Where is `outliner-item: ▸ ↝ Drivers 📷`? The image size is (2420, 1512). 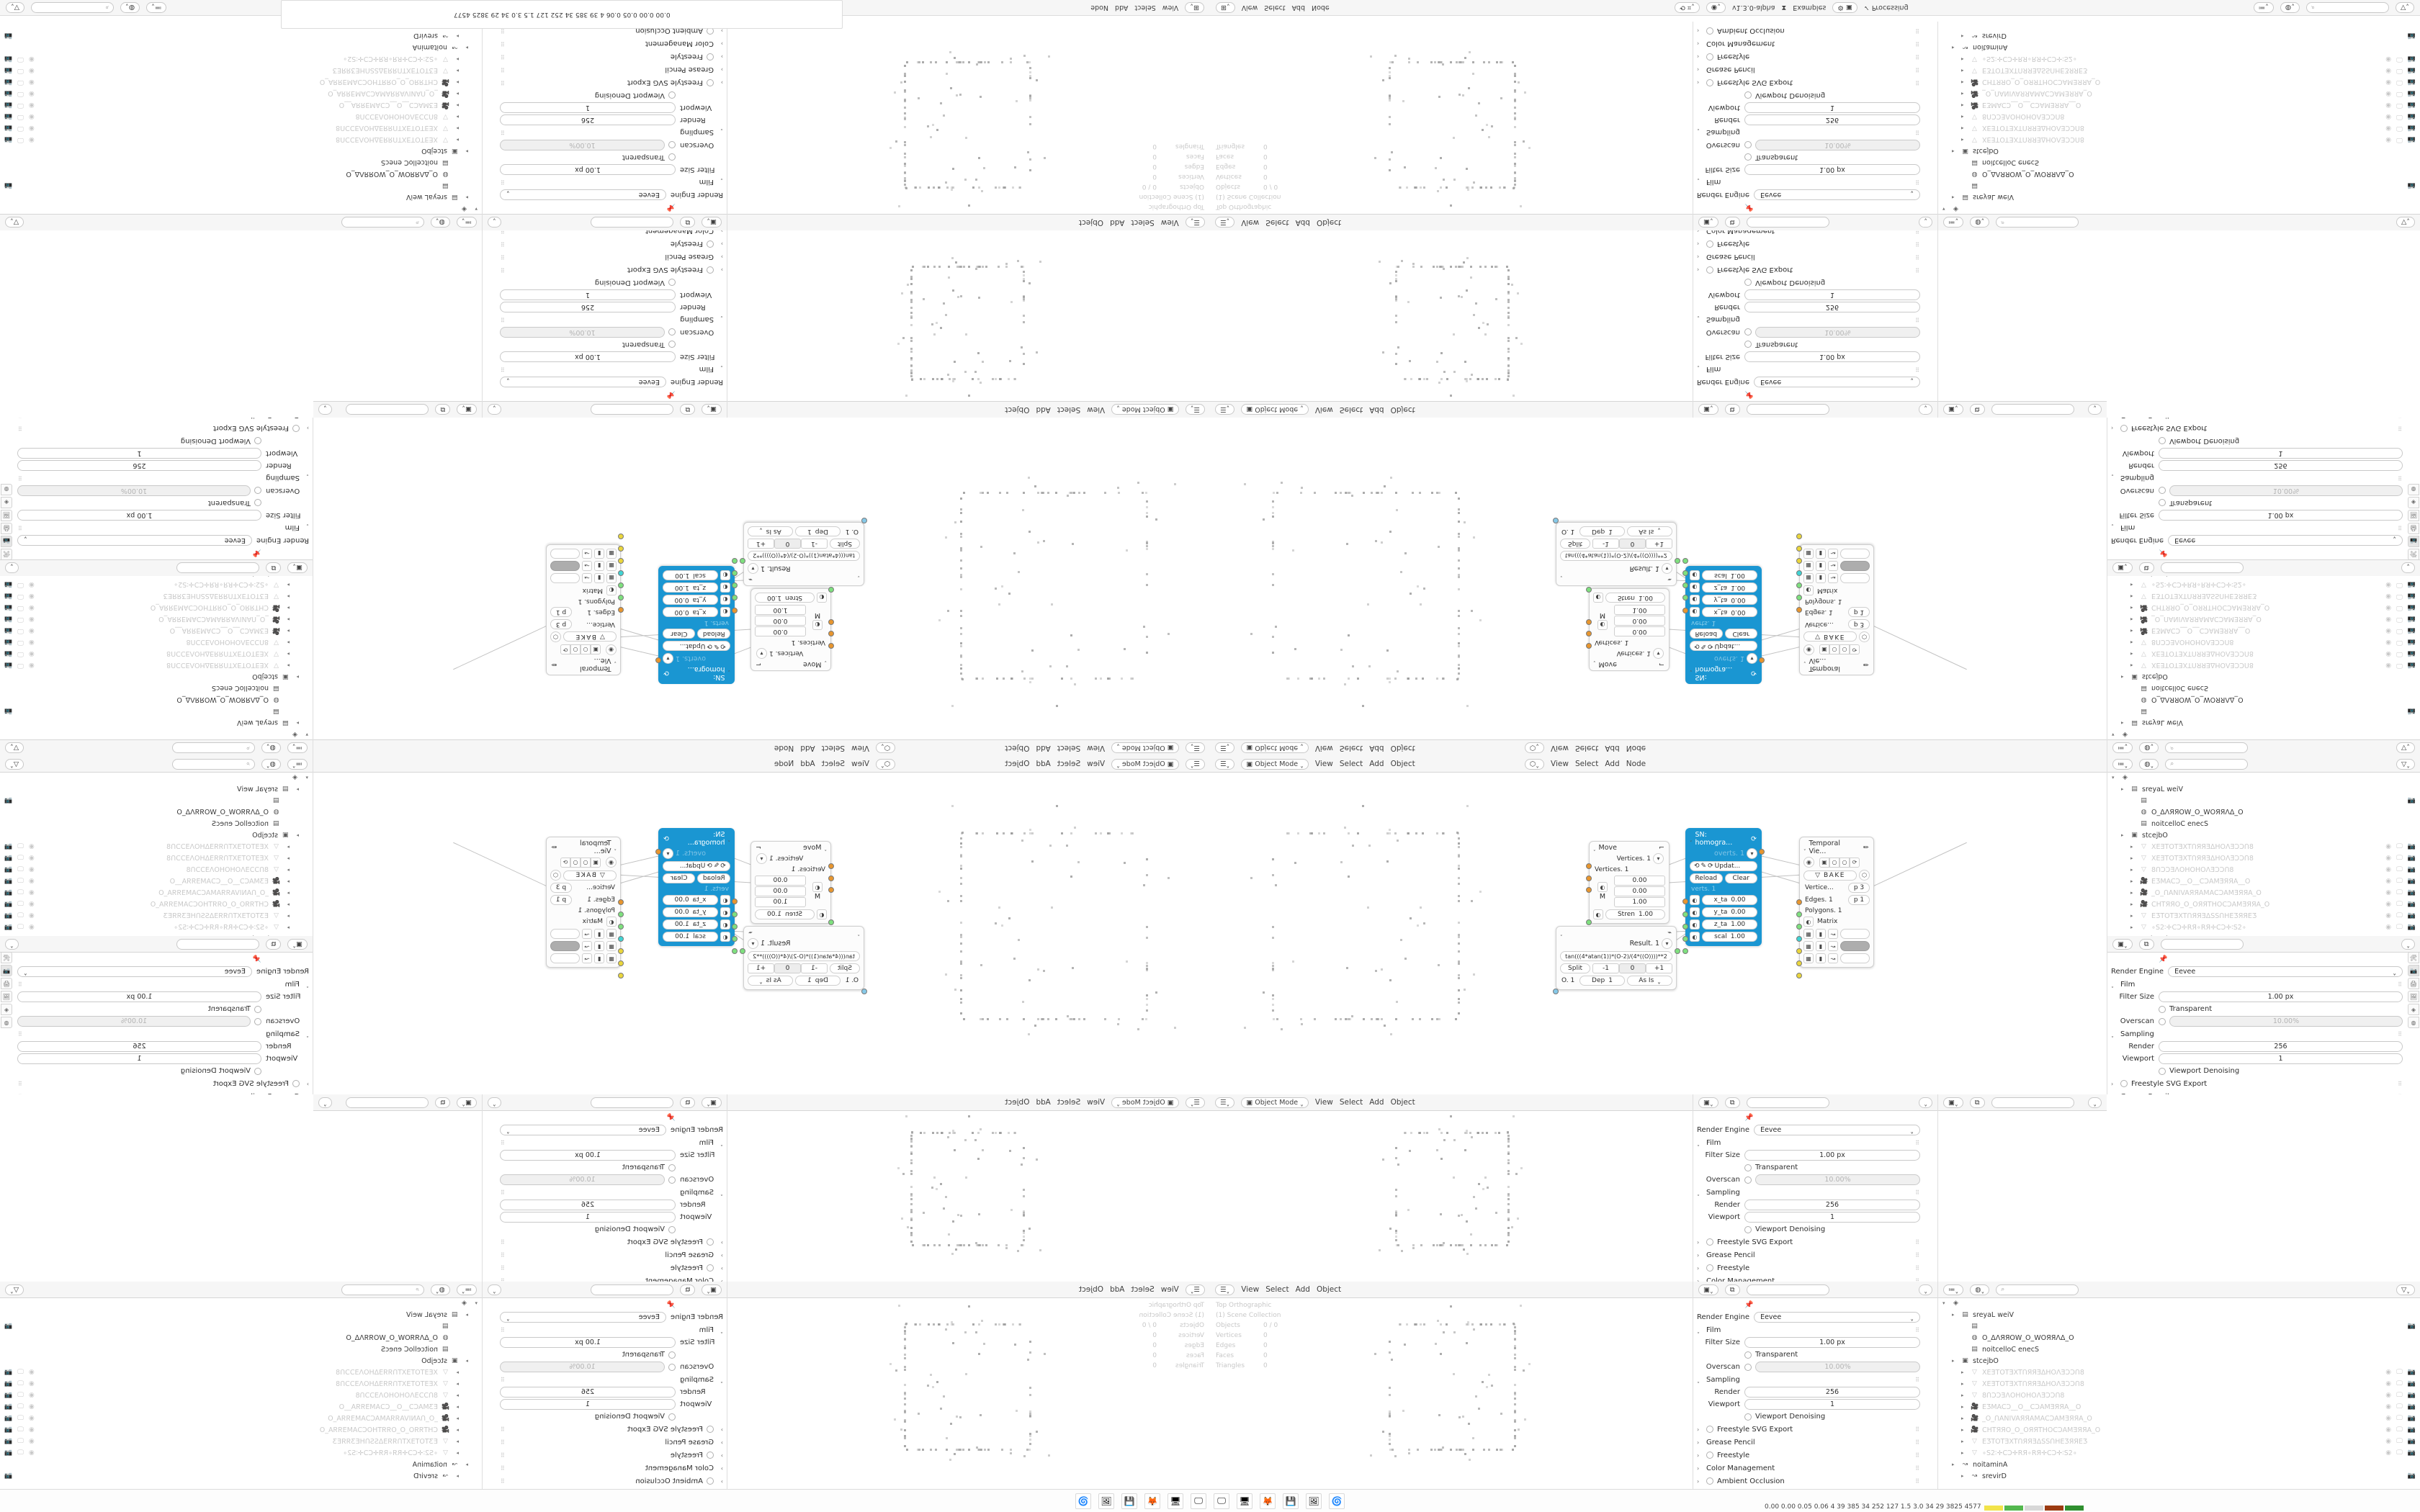 outliner-item: ▸ ↝ Drivers 📷 is located at coordinates (241, 36).